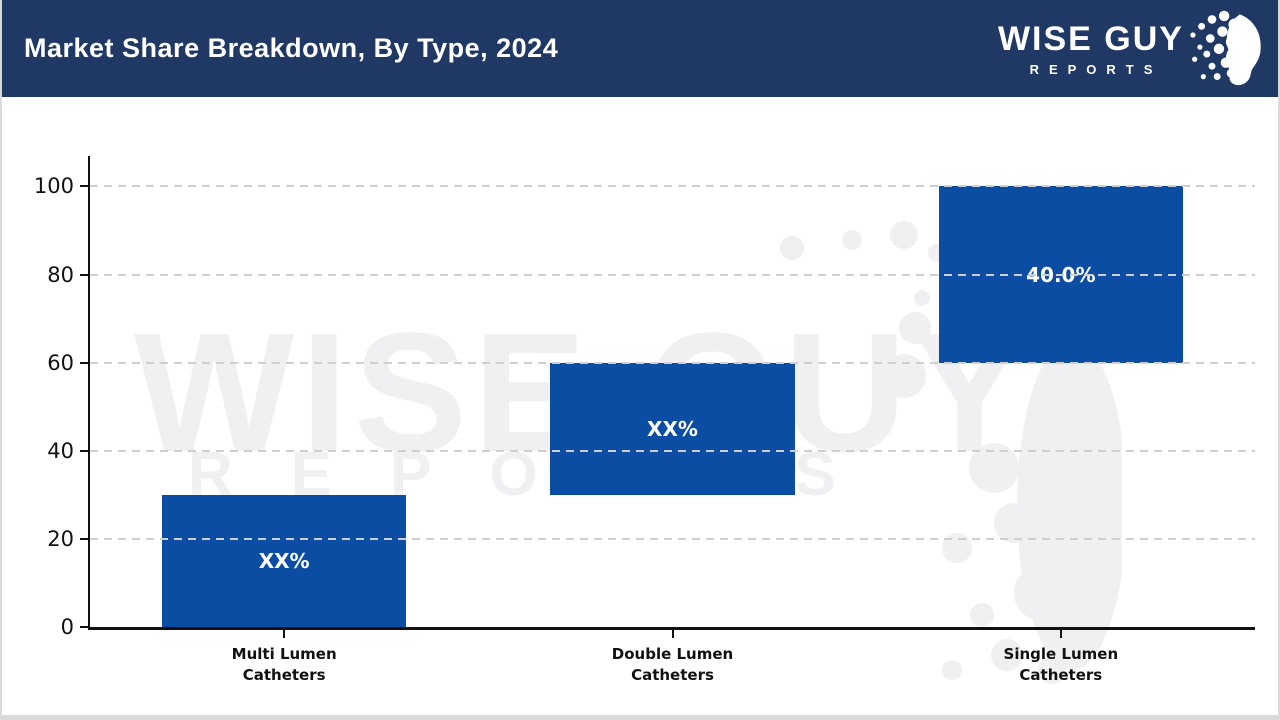 The height and width of the screenshot is (720, 1280). I want to click on footer-strip, so click(640, 717).